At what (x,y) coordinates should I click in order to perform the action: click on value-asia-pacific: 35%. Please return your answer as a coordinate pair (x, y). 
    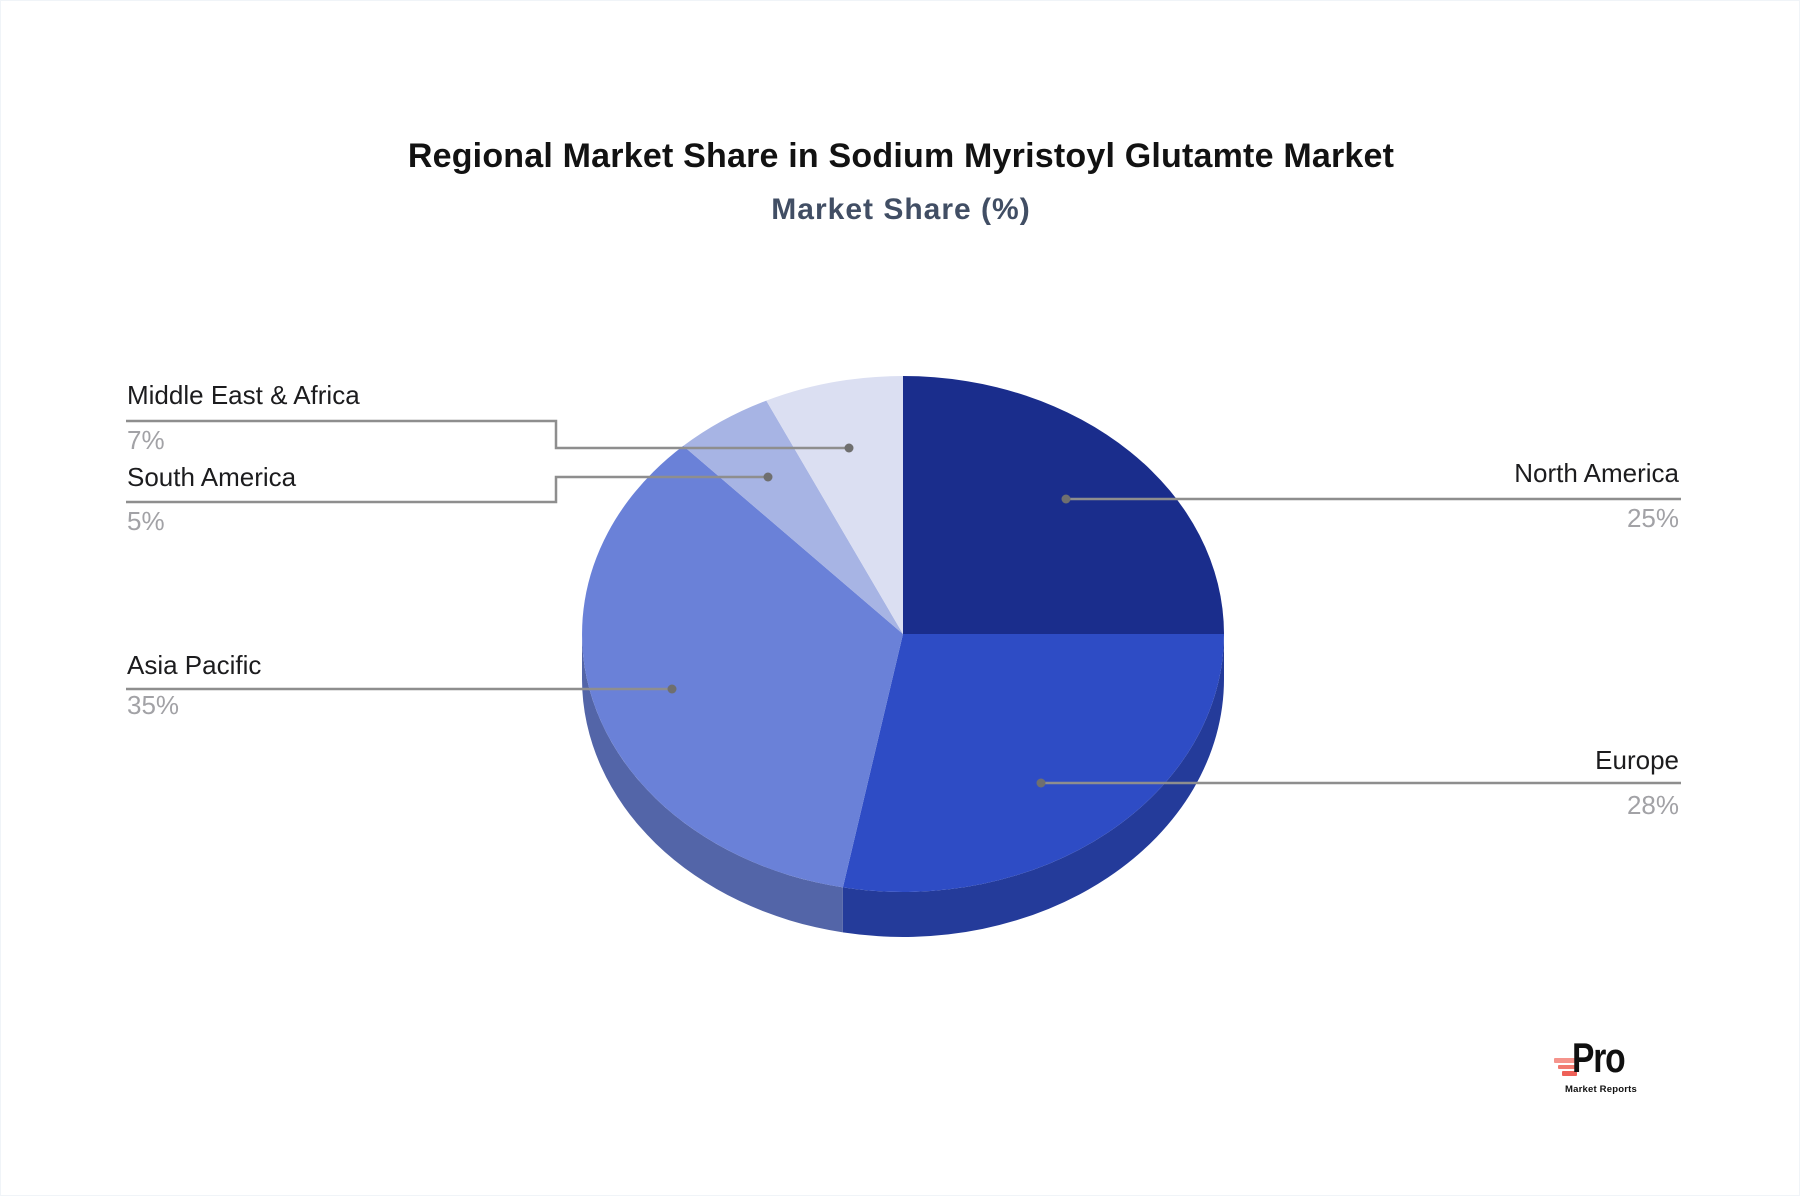
    Looking at the image, I should click on (153, 705).